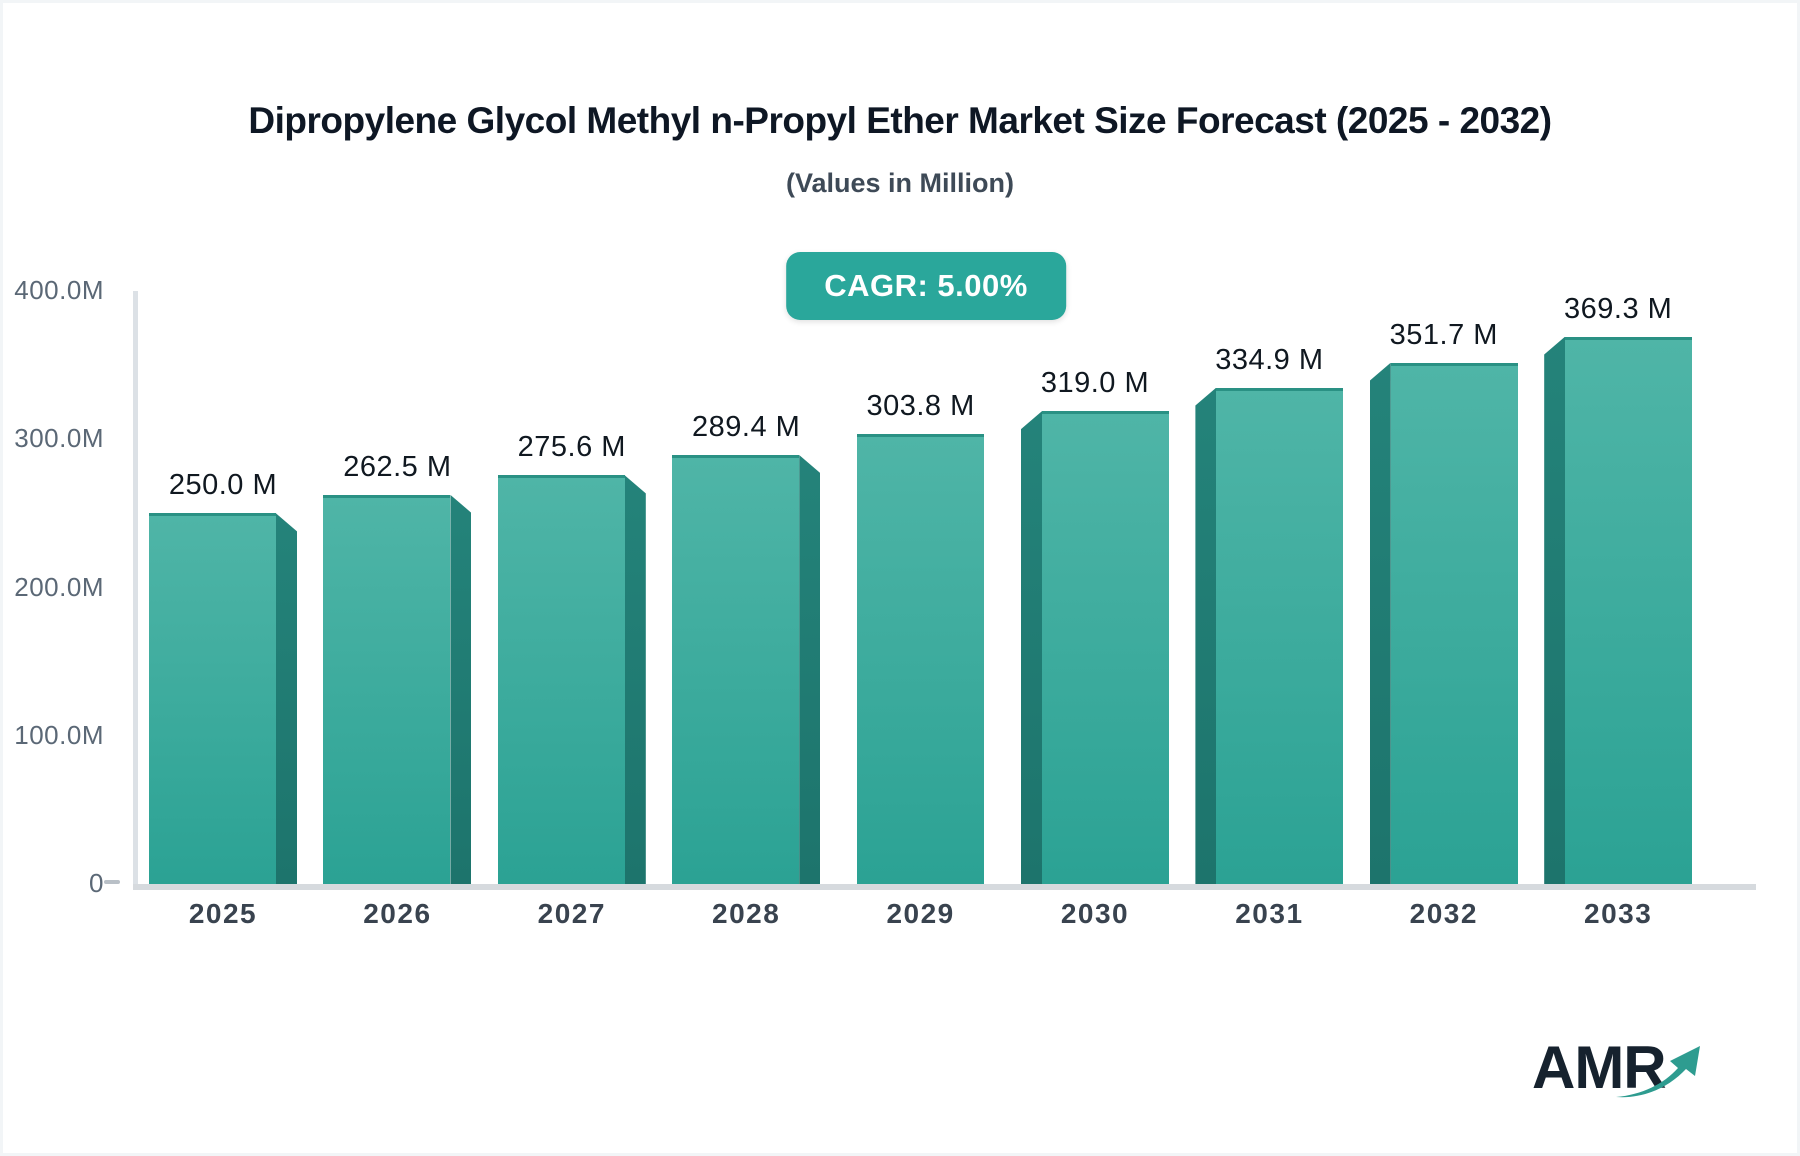 The image size is (1800, 1156). Describe the element at coordinates (746, 913) in the screenshot. I see `x-axis-label: 2028` at that location.